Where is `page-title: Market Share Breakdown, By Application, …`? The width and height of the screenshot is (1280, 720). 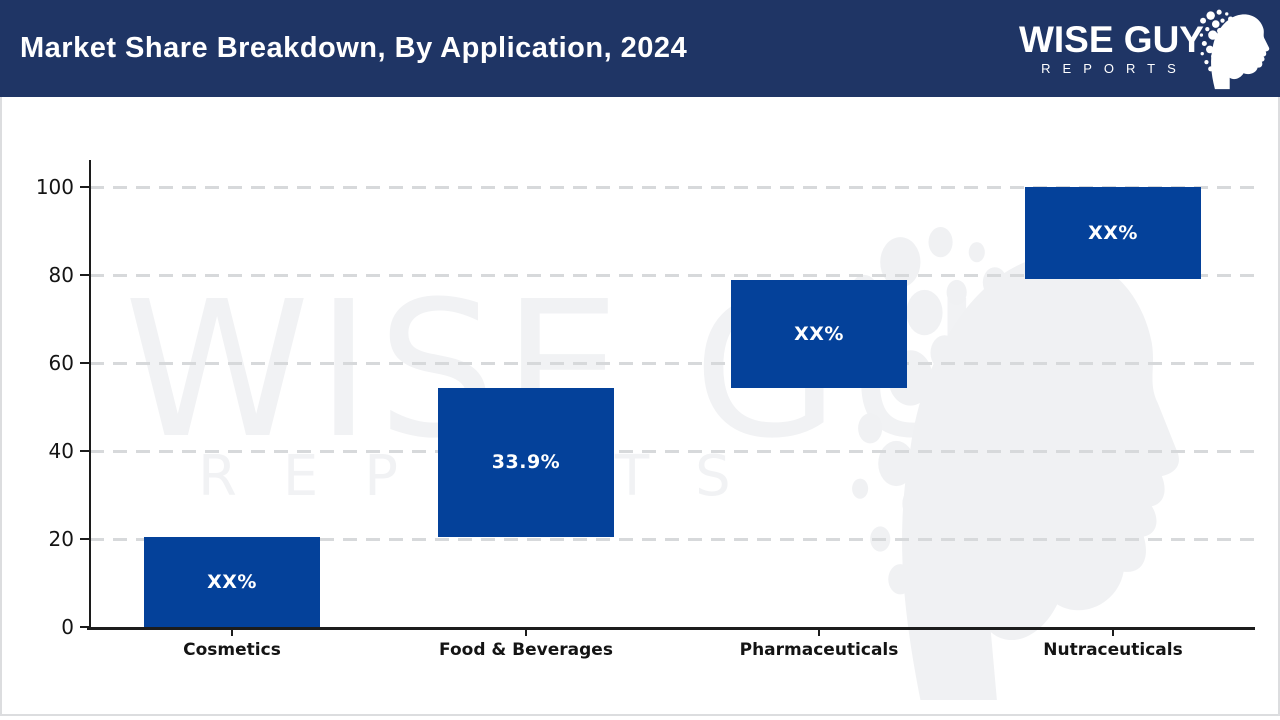 page-title: Market Share Breakdown, By Application, … is located at coordinates (354, 48).